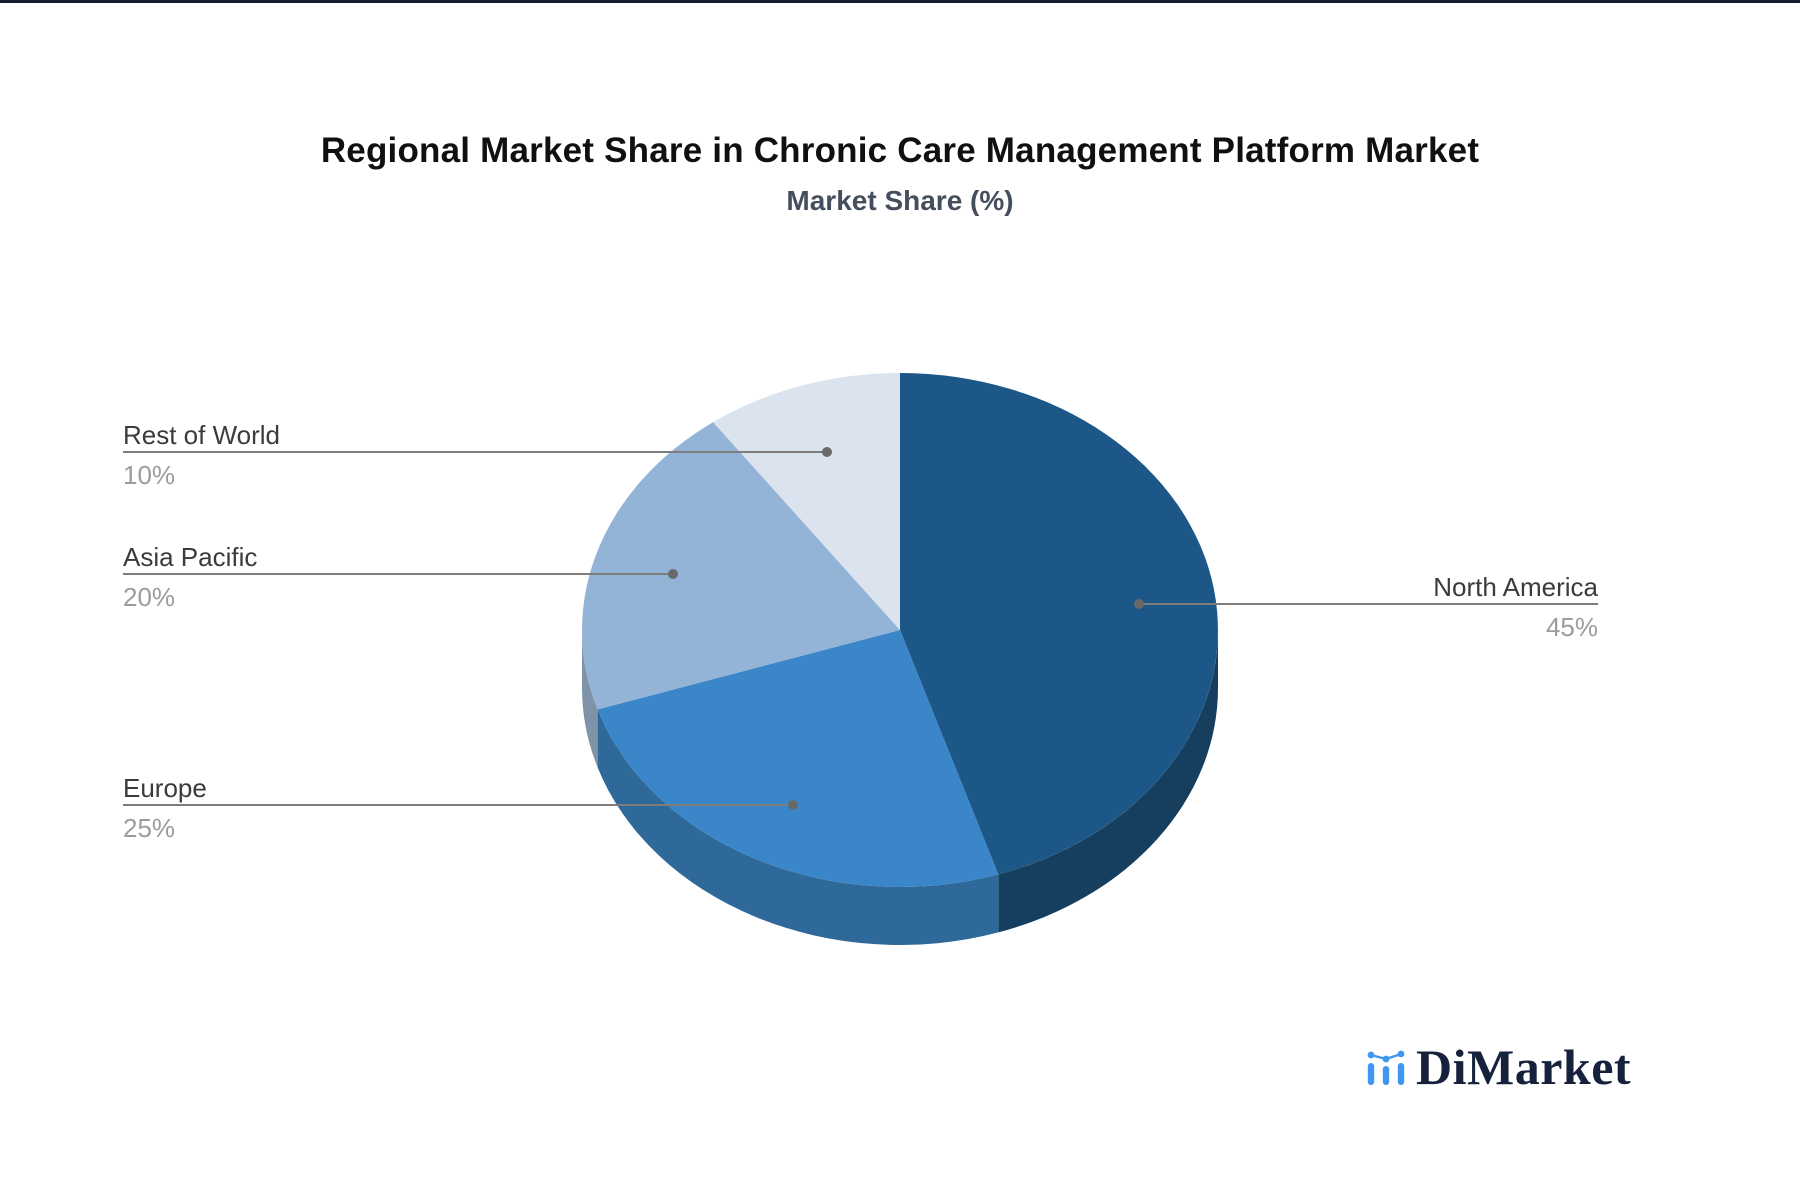 Image resolution: width=1800 pixels, height=1196 pixels. What do you see at coordinates (827, 452) in the screenshot?
I see `leader-dot-rest-of-world` at bounding box center [827, 452].